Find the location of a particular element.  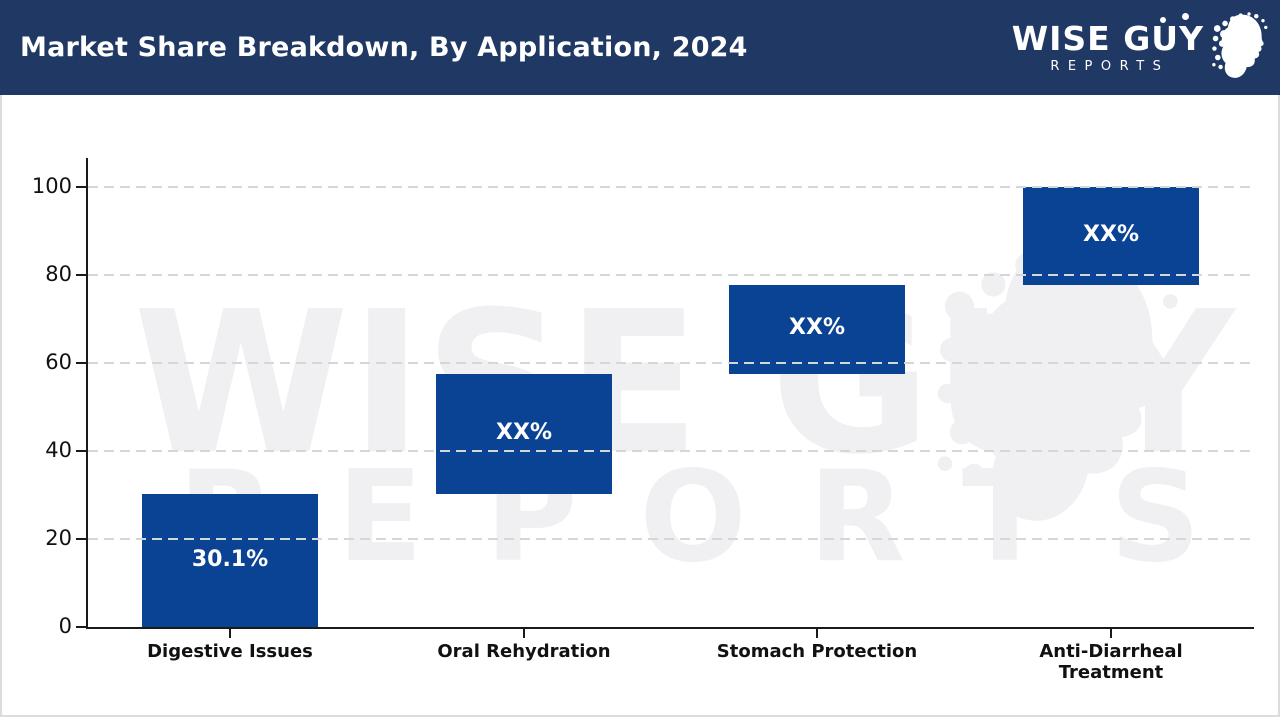

brand-subtitle: REPORTS is located at coordinates (1110, 66).